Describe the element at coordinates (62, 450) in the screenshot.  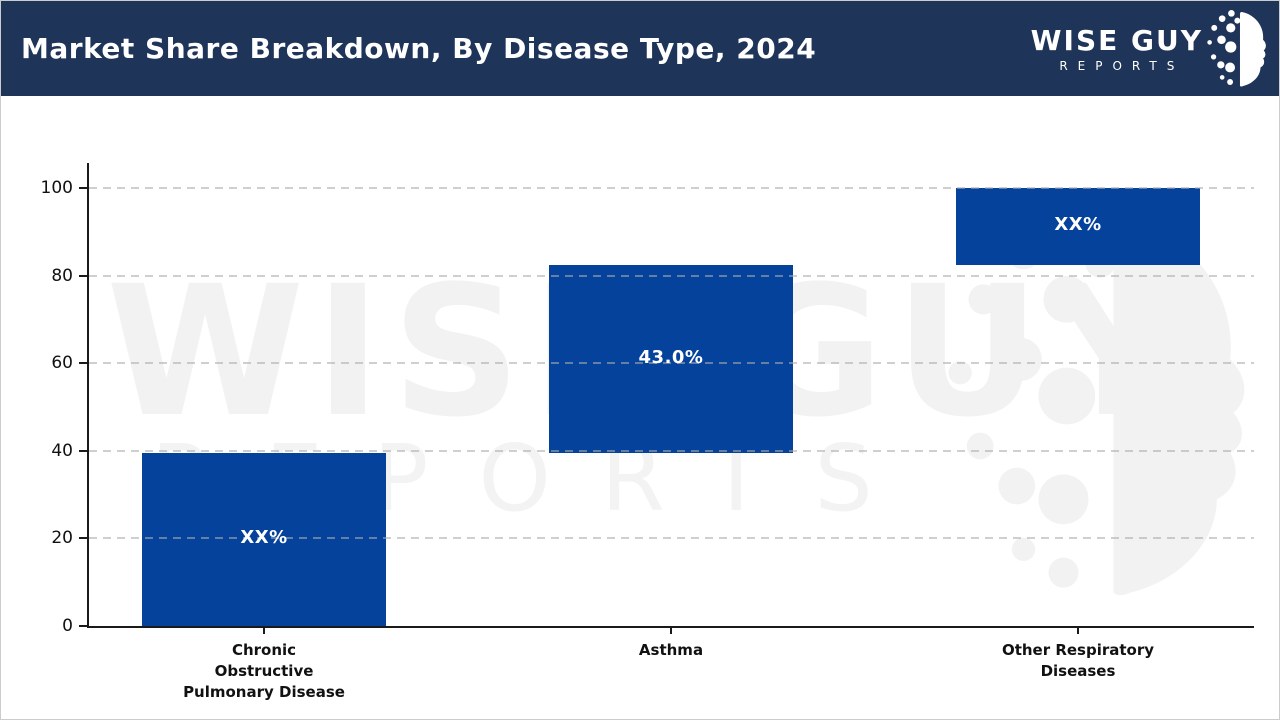
I see `y-tick-label: 40` at that location.